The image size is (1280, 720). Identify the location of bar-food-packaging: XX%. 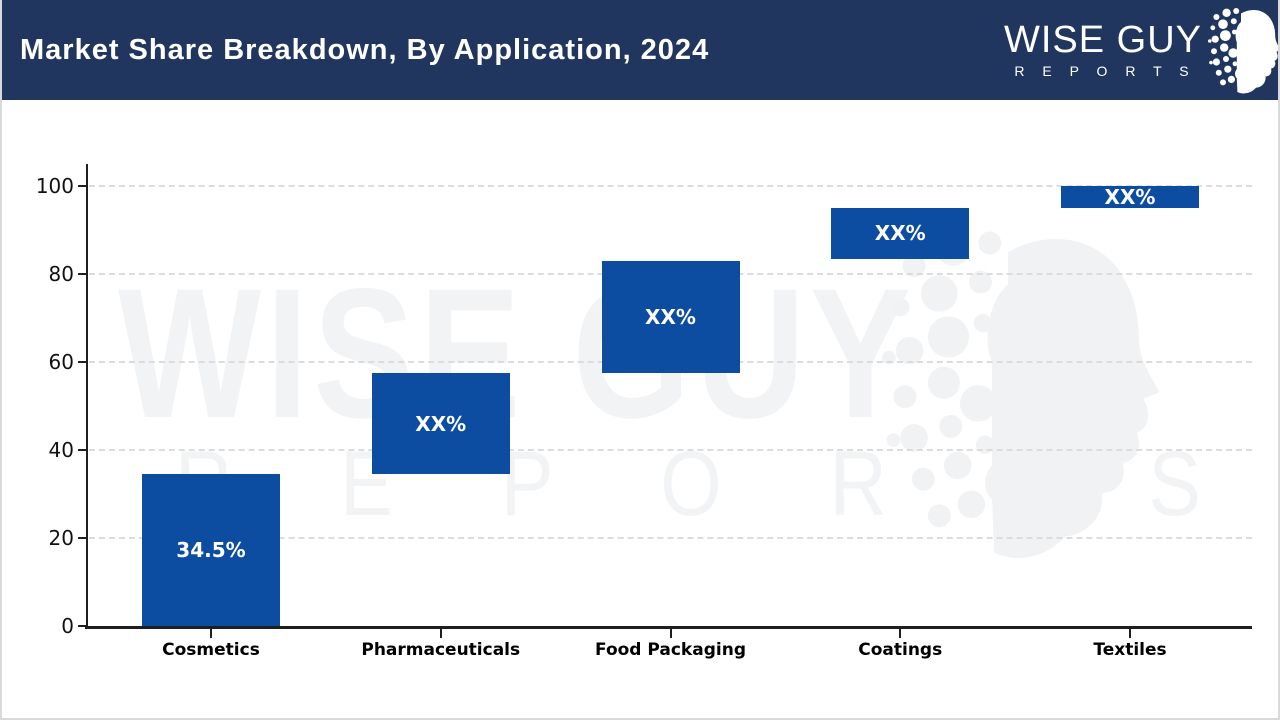
(670, 316).